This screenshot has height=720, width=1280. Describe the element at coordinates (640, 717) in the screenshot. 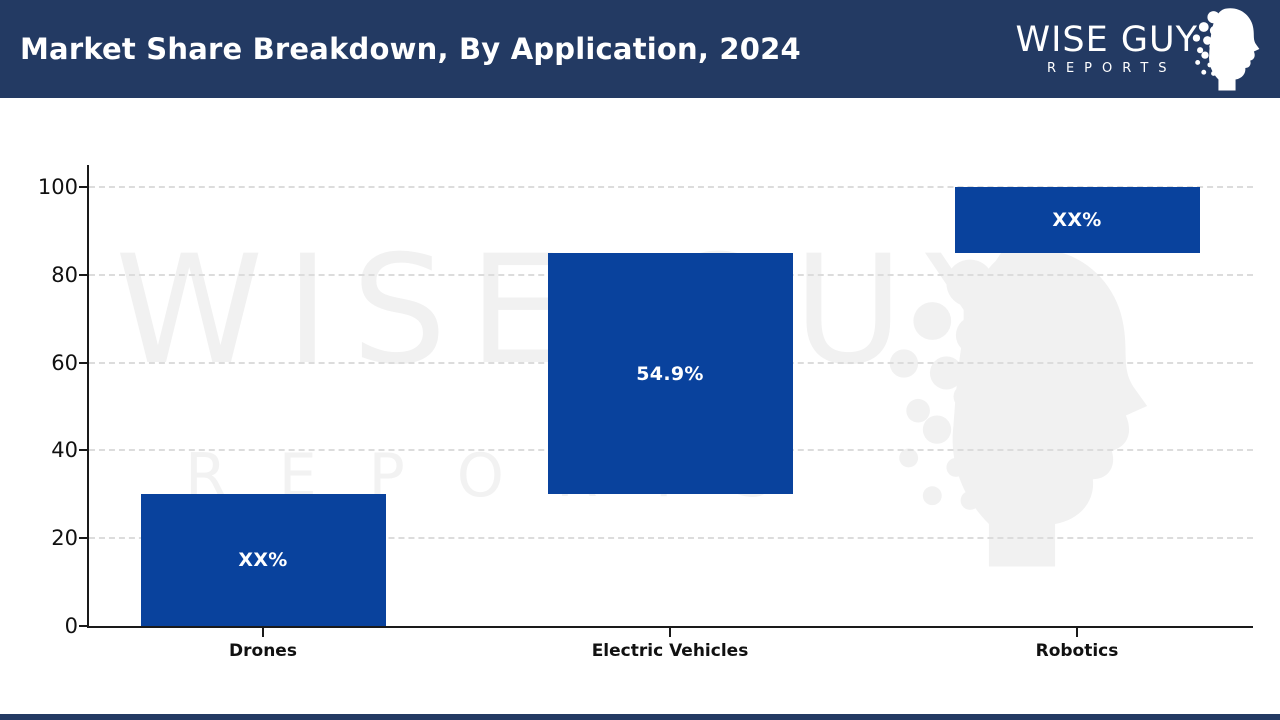

I see `footer-bar` at that location.